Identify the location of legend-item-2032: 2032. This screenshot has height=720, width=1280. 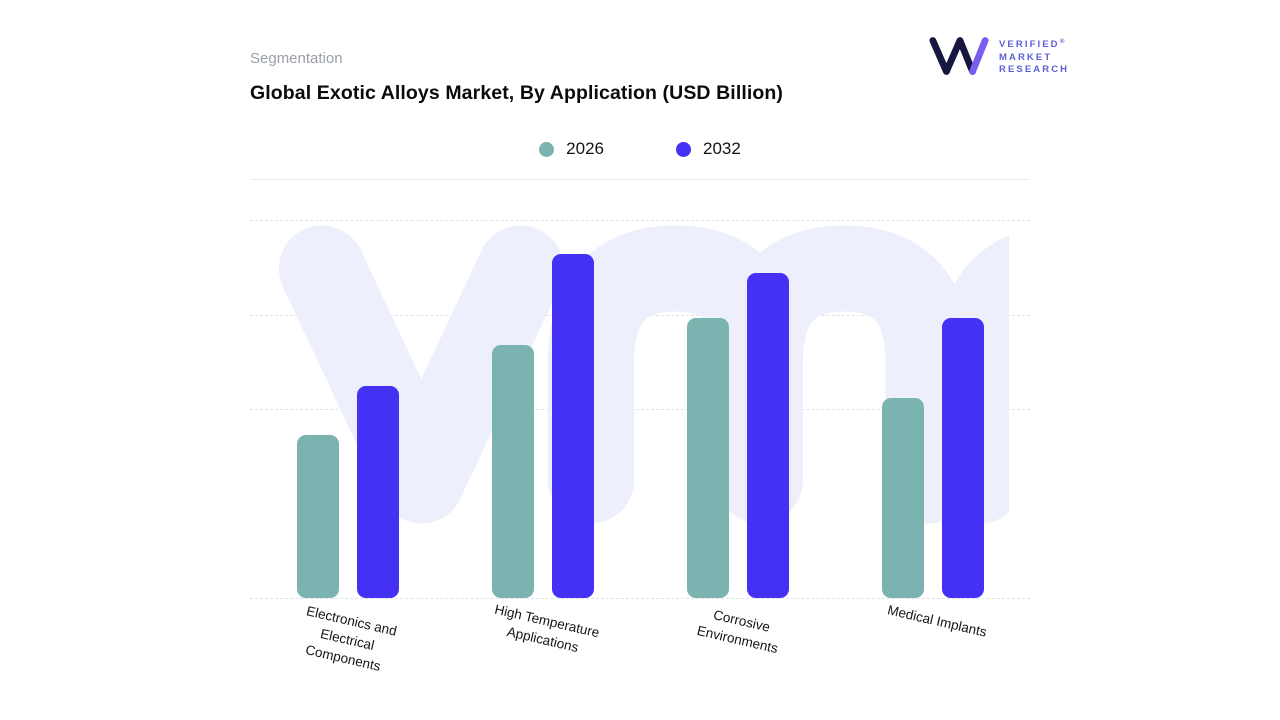
(708, 149).